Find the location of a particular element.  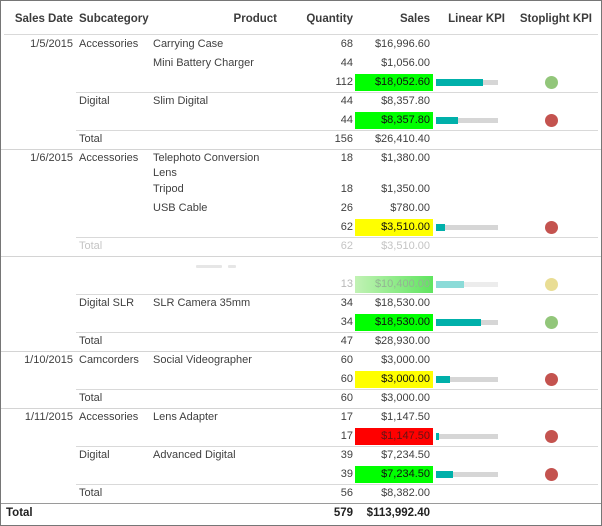

cell-quantity: 68 is located at coordinates (346, 44).